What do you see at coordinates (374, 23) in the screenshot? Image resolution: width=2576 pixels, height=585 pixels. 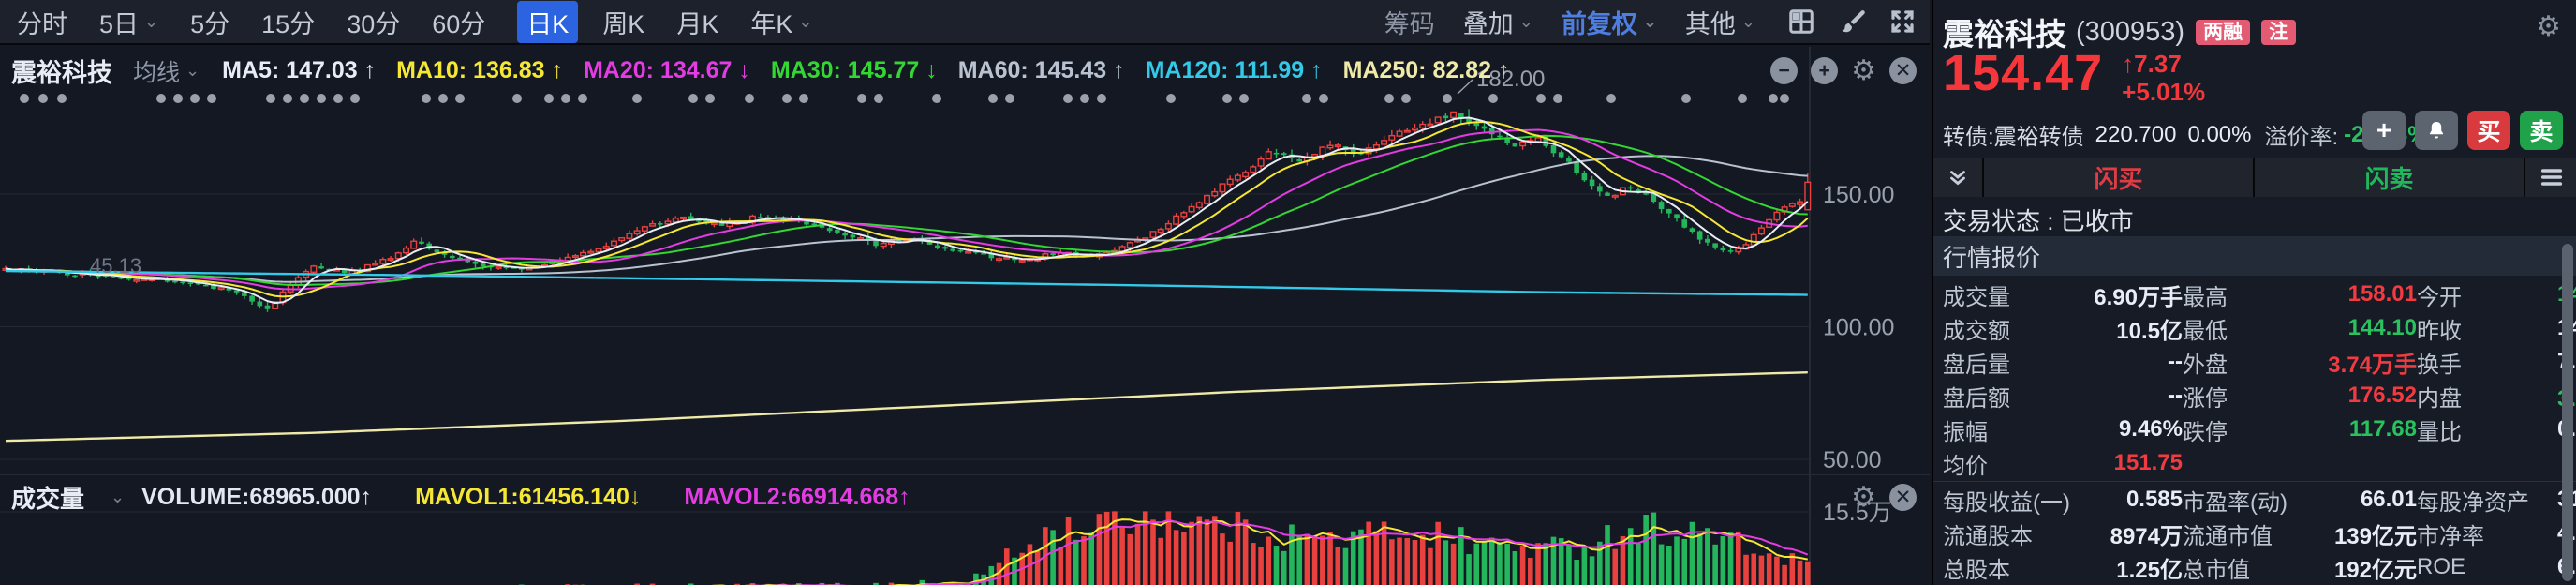 I see `period-tab-30分: 30分` at bounding box center [374, 23].